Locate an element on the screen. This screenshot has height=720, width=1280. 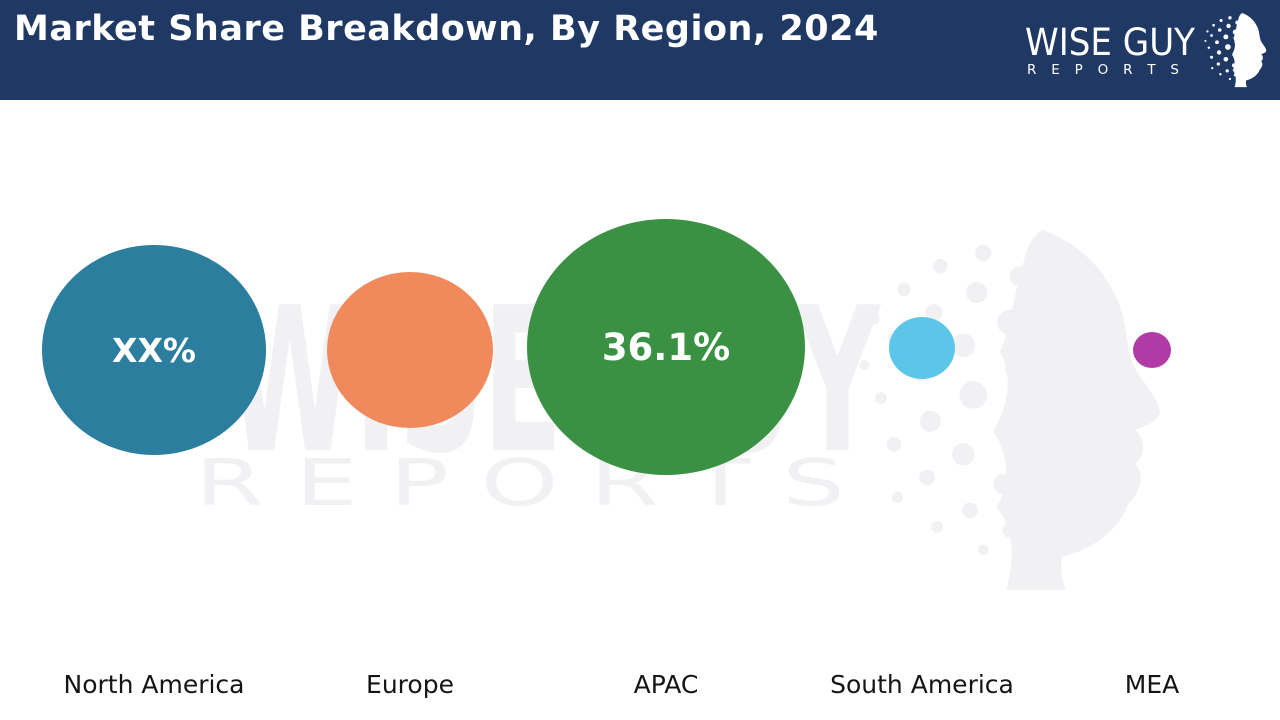
watermark-subtitle: R E P O R T S is located at coordinates (520, 484).